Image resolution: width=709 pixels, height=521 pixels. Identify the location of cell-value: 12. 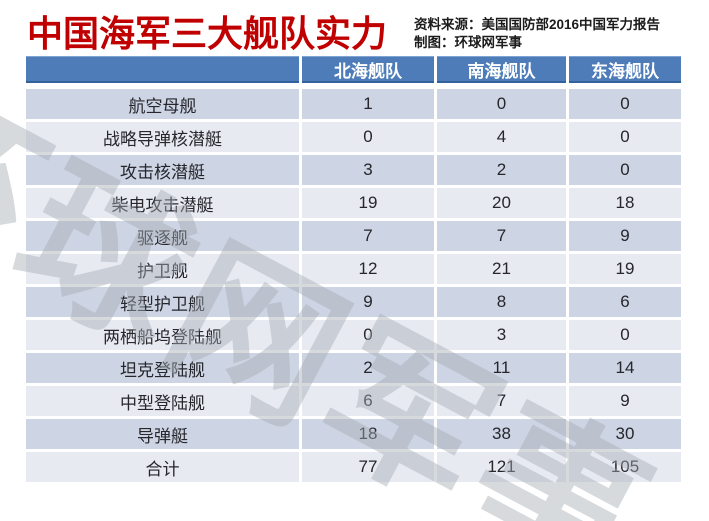
(368, 269).